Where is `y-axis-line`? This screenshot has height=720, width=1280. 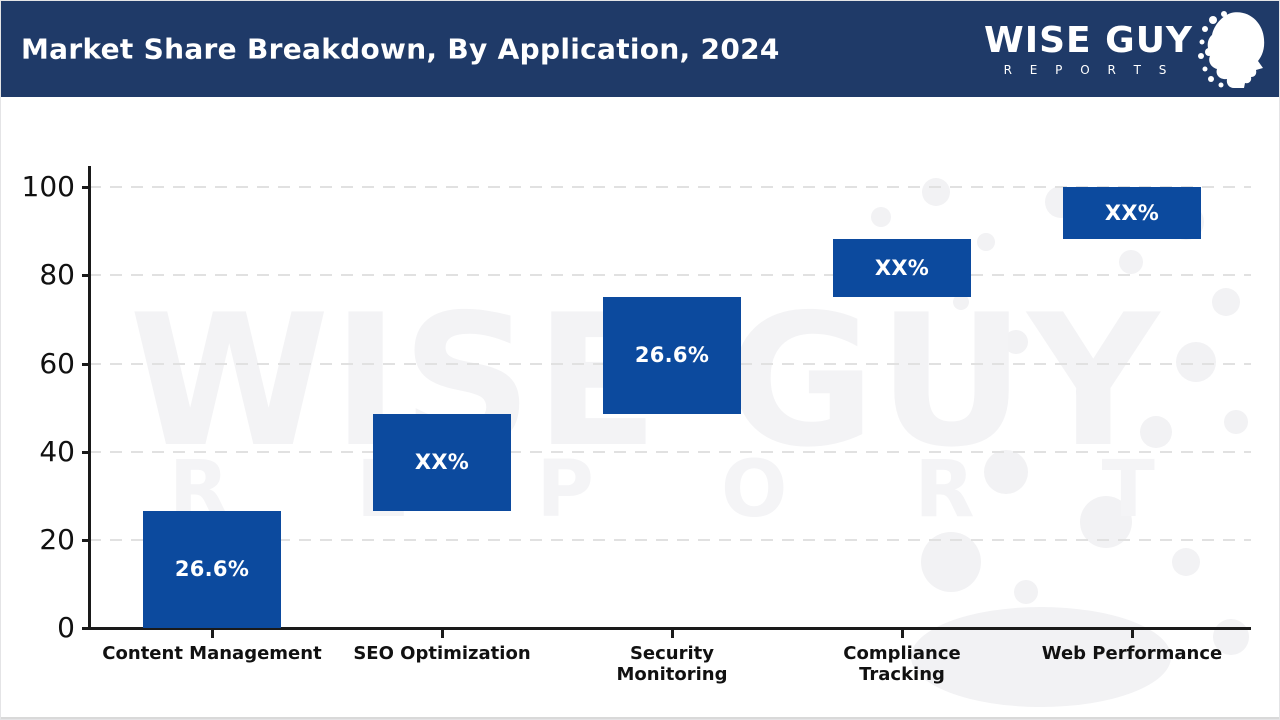 y-axis-line is located at coordinates (89, 398).